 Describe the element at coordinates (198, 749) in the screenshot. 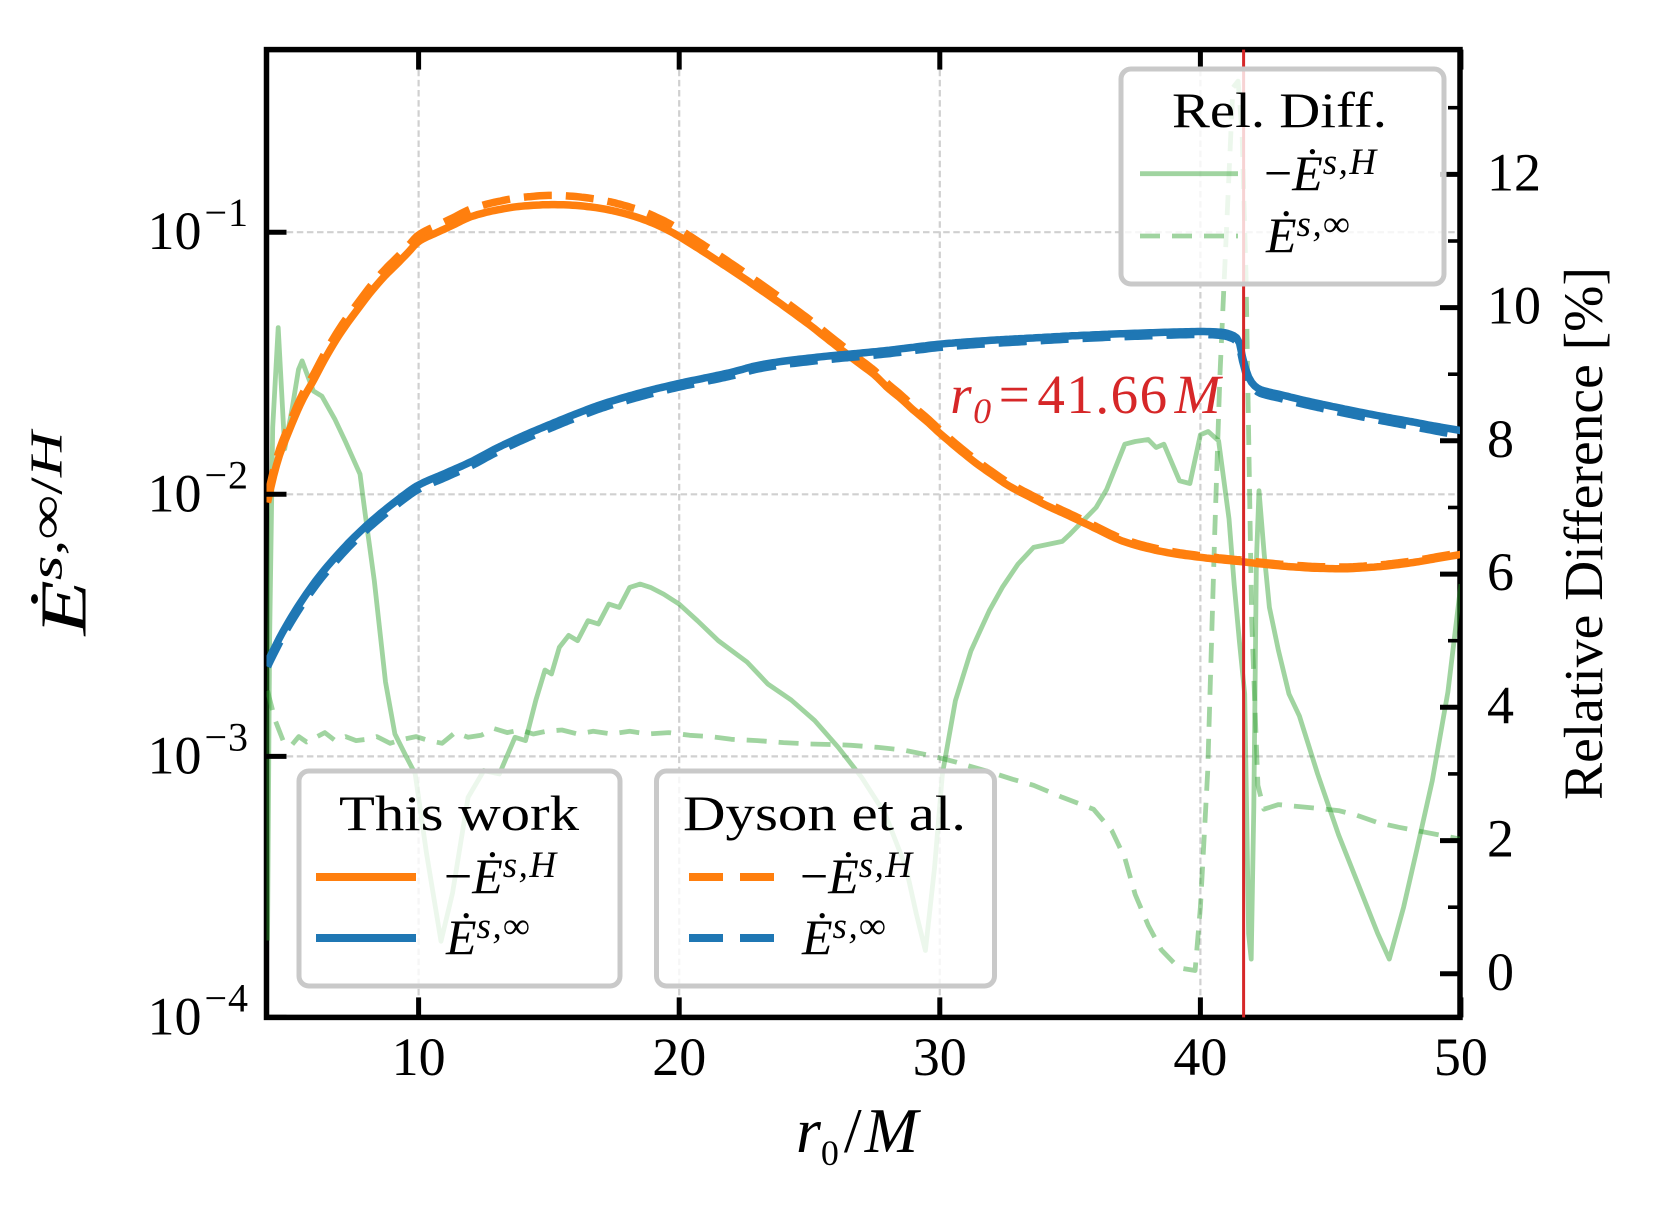

I see `svg-text: 10−3` at that location.